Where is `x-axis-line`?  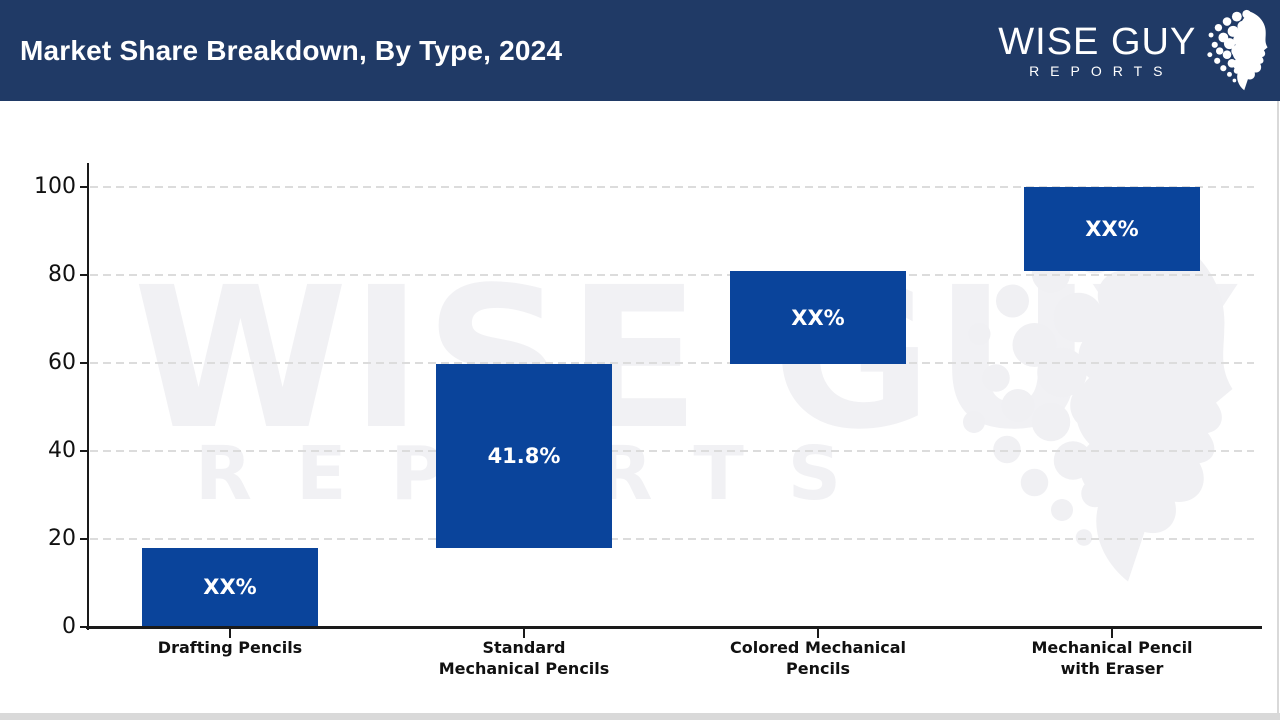
x-axis-line is located at coordinates (674, 627).